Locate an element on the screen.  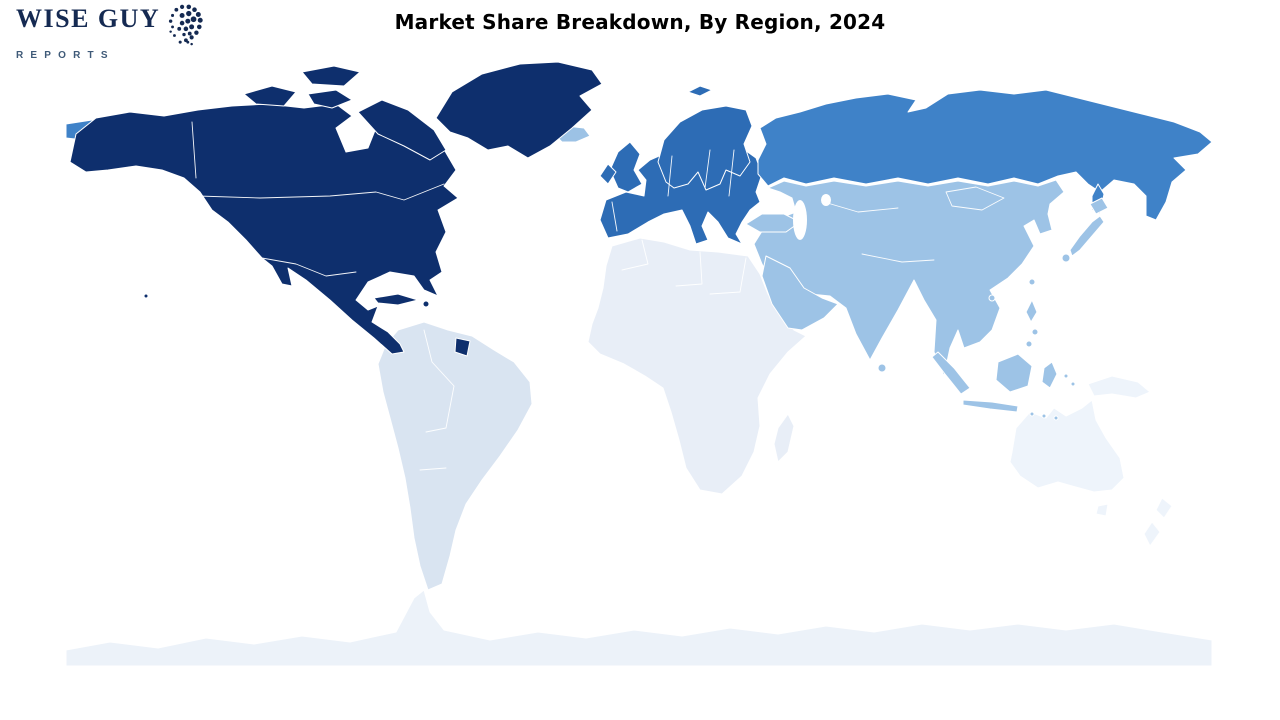
landmass-arabian-peninsula is located at coordinates (800, 293).